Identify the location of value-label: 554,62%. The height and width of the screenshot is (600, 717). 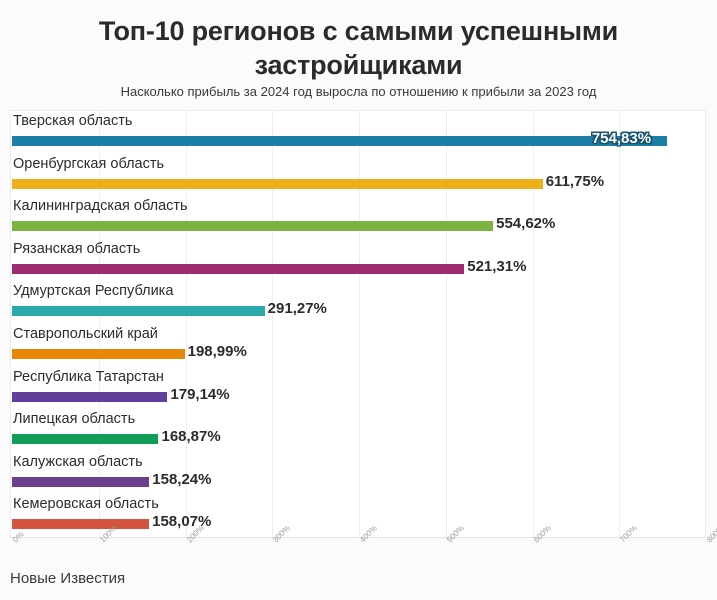
(526, 224).